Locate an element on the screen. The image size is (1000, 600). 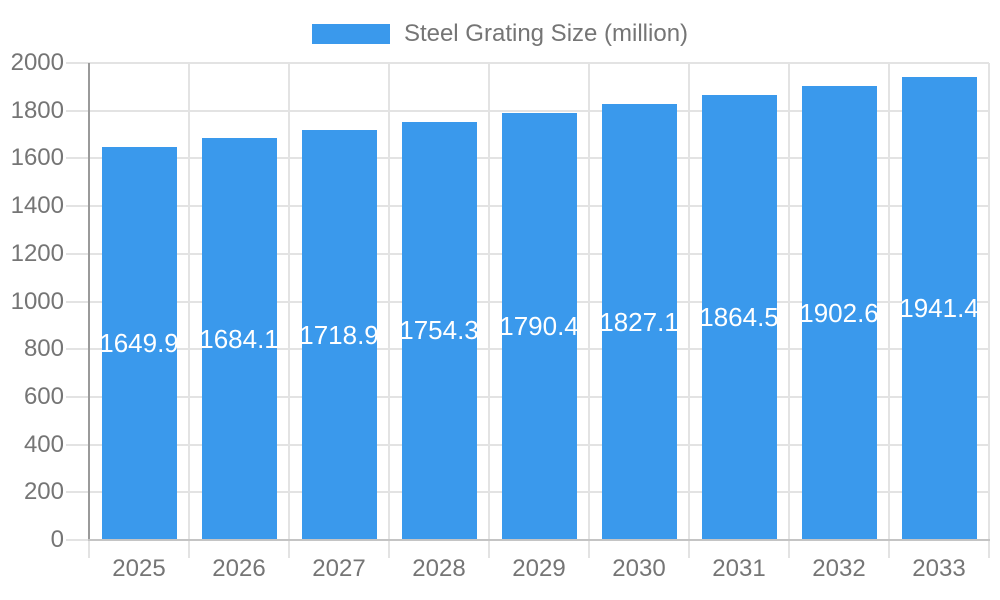
bar-value-label: 1790.4 is located at coordinates (539, 326).